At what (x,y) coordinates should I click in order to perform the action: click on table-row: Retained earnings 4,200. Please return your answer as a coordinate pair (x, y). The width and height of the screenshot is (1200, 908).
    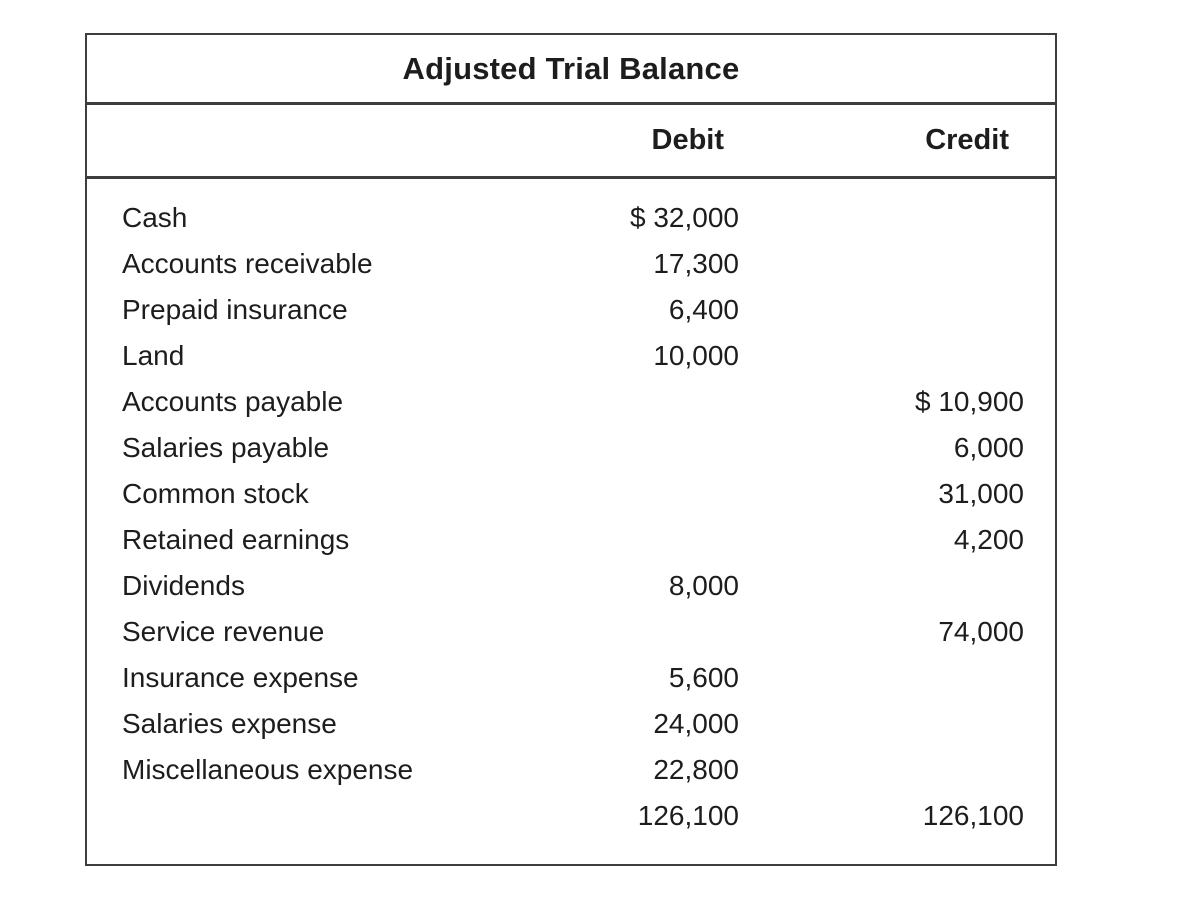
    Looking at the image, I should click on (571, 540).